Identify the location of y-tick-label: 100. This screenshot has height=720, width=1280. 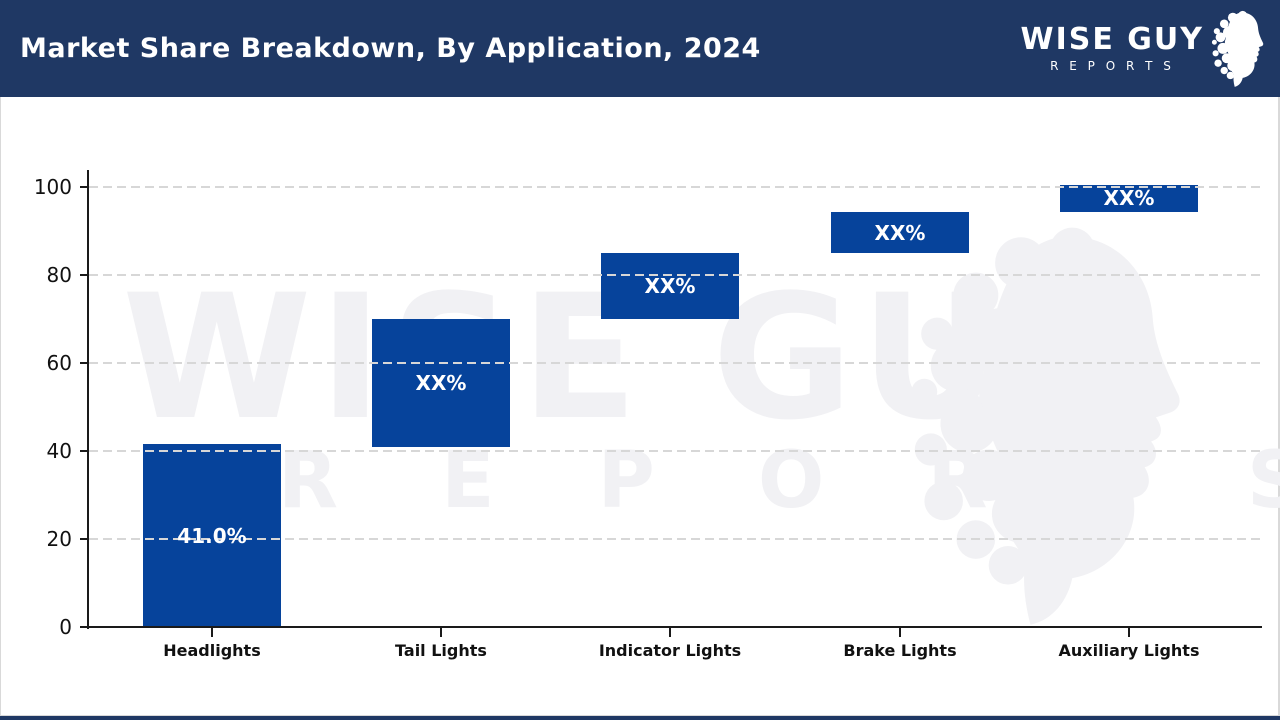
(52, 187).